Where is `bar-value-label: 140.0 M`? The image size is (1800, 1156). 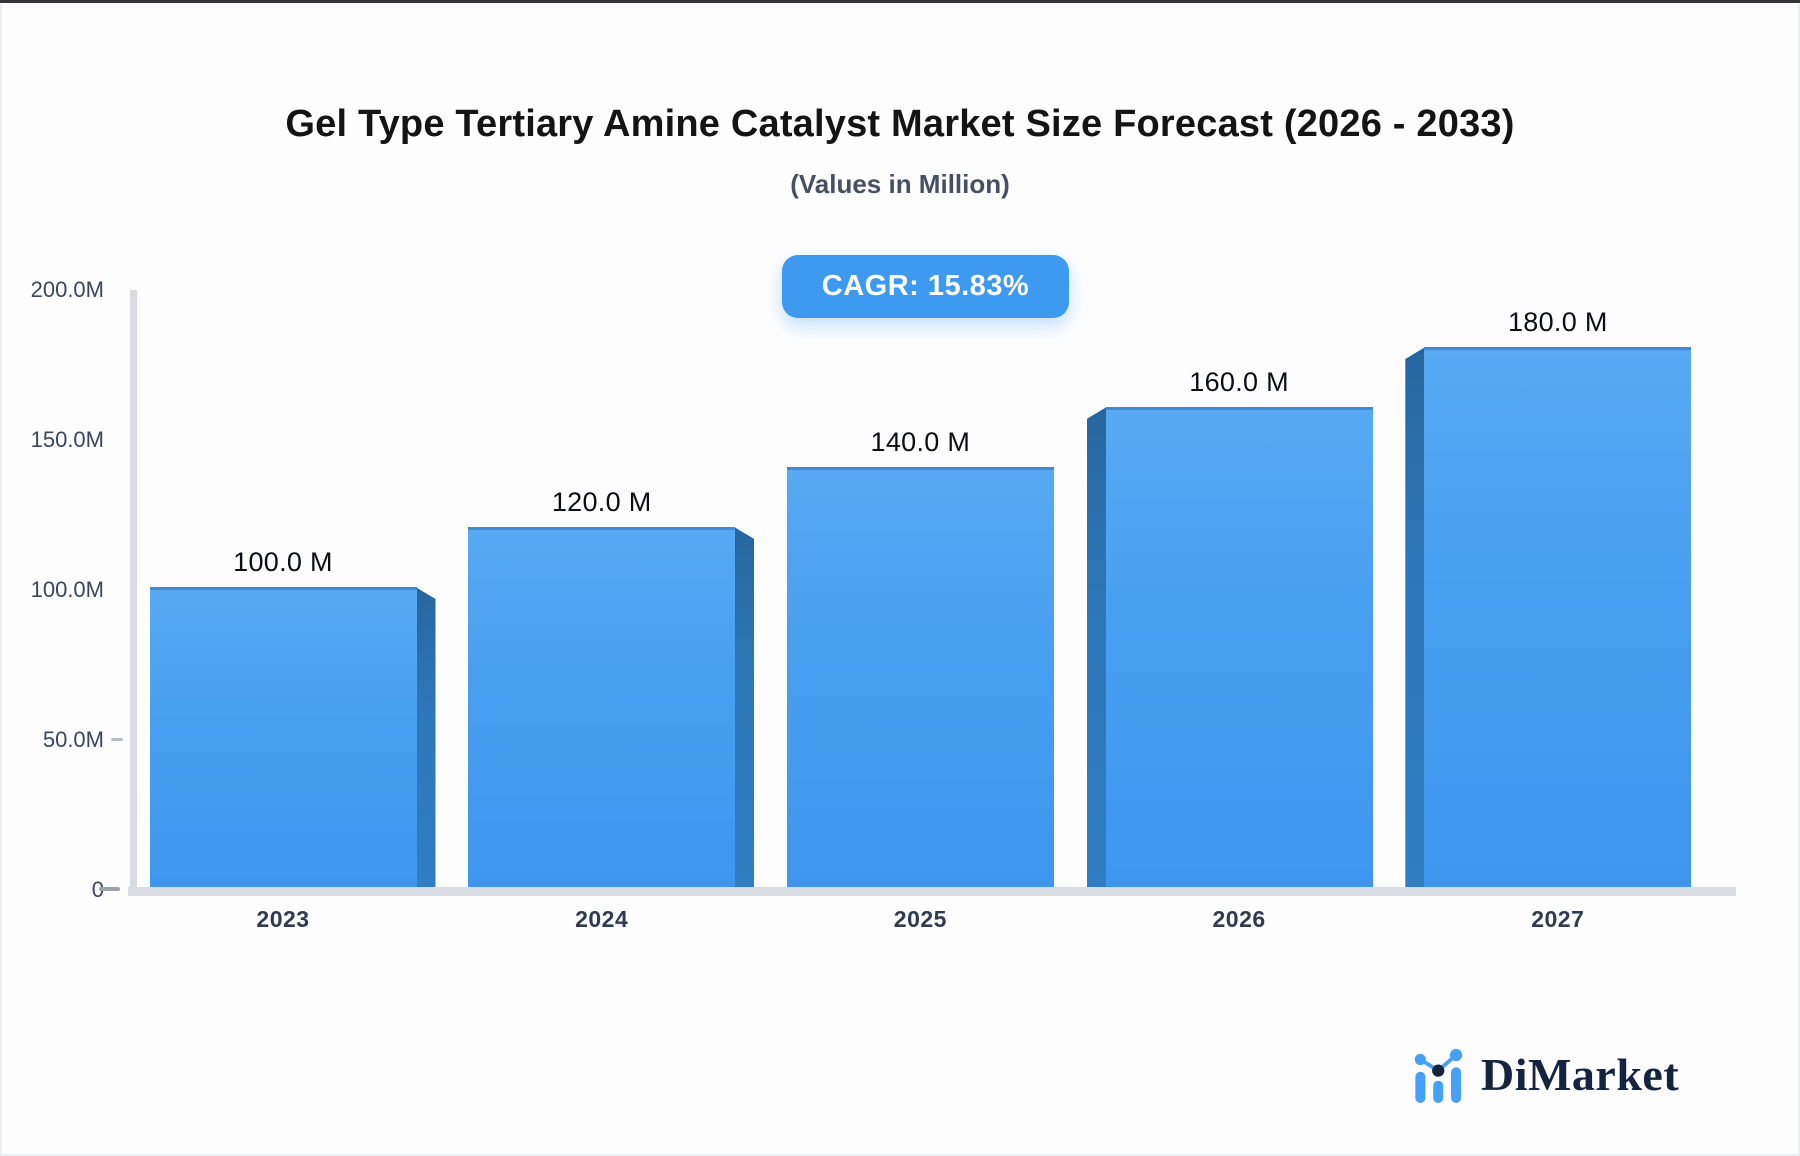
bar-value-label: 140.0 M is located at coordinates (920, 442).